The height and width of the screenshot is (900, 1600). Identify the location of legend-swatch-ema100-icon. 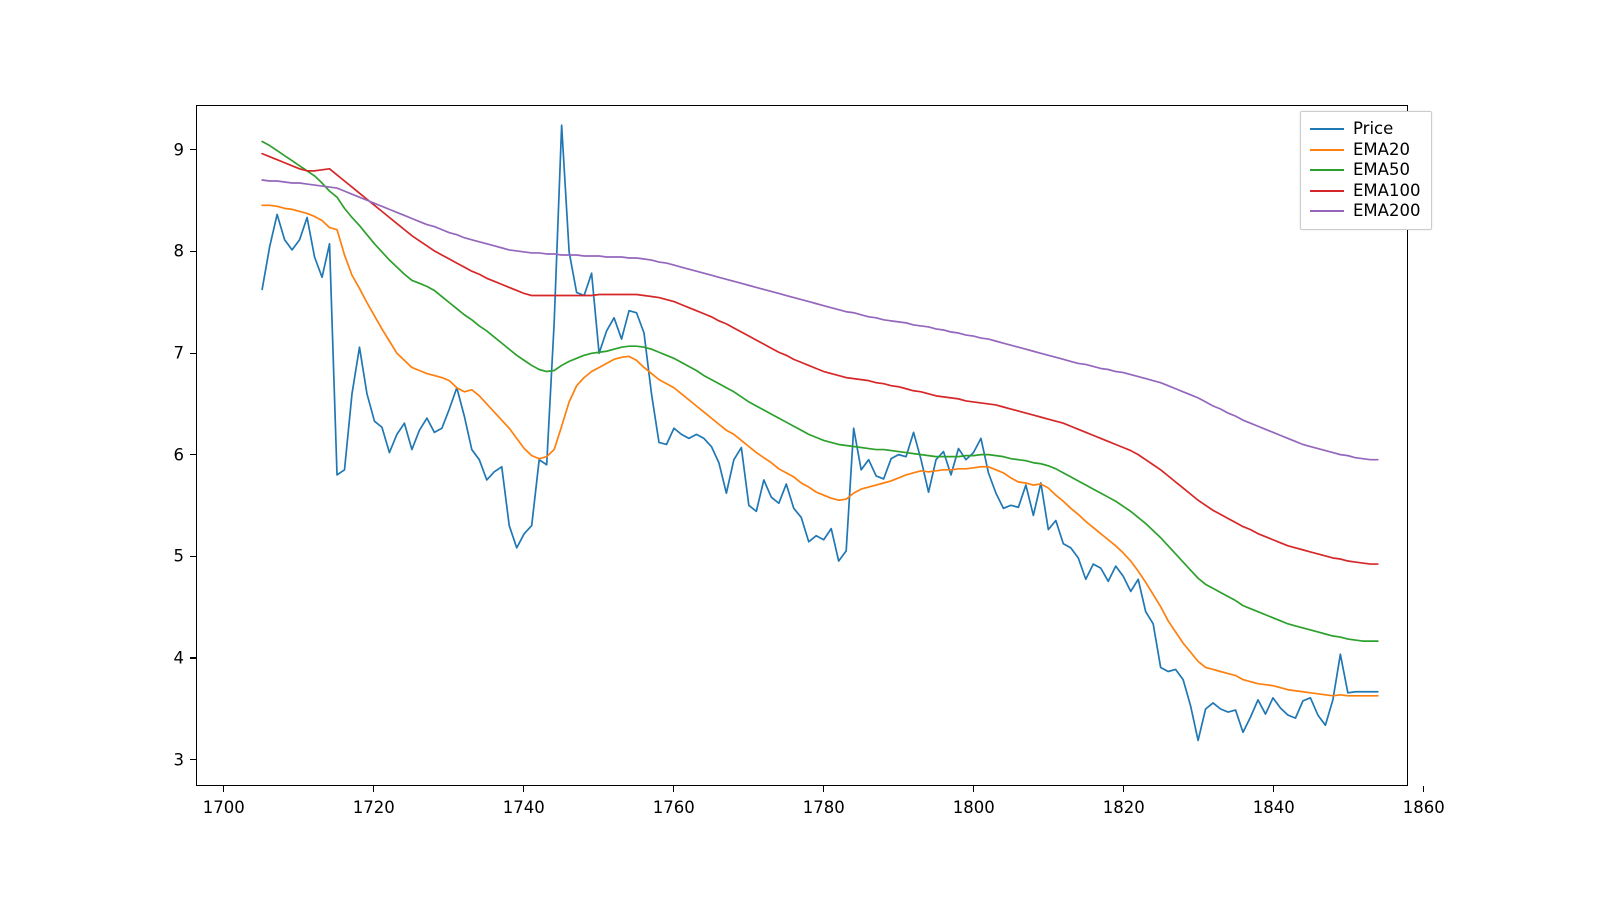
(1327, 190).